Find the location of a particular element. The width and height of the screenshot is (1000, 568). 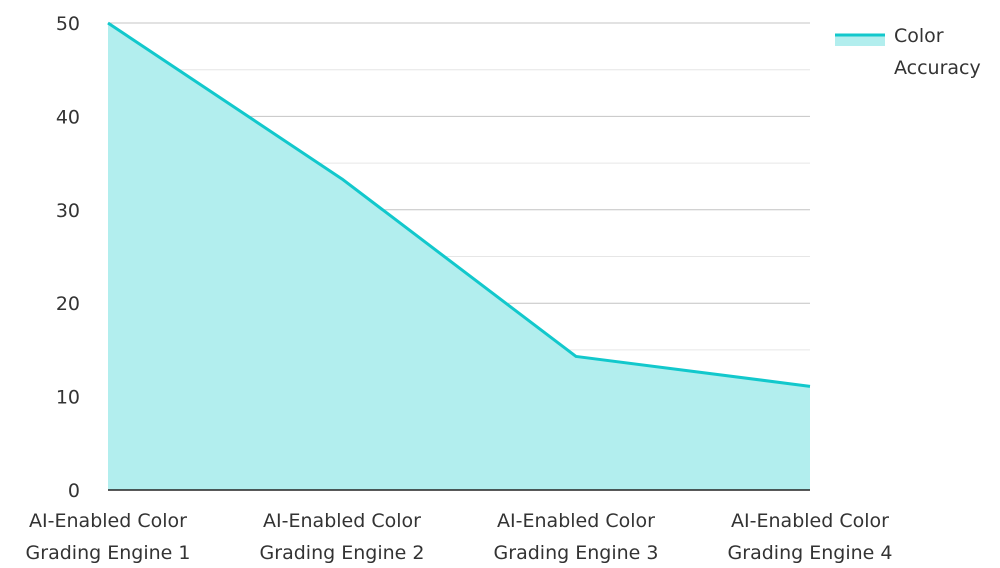

y-tick-label: 40 is located at coordinates (68, 117).